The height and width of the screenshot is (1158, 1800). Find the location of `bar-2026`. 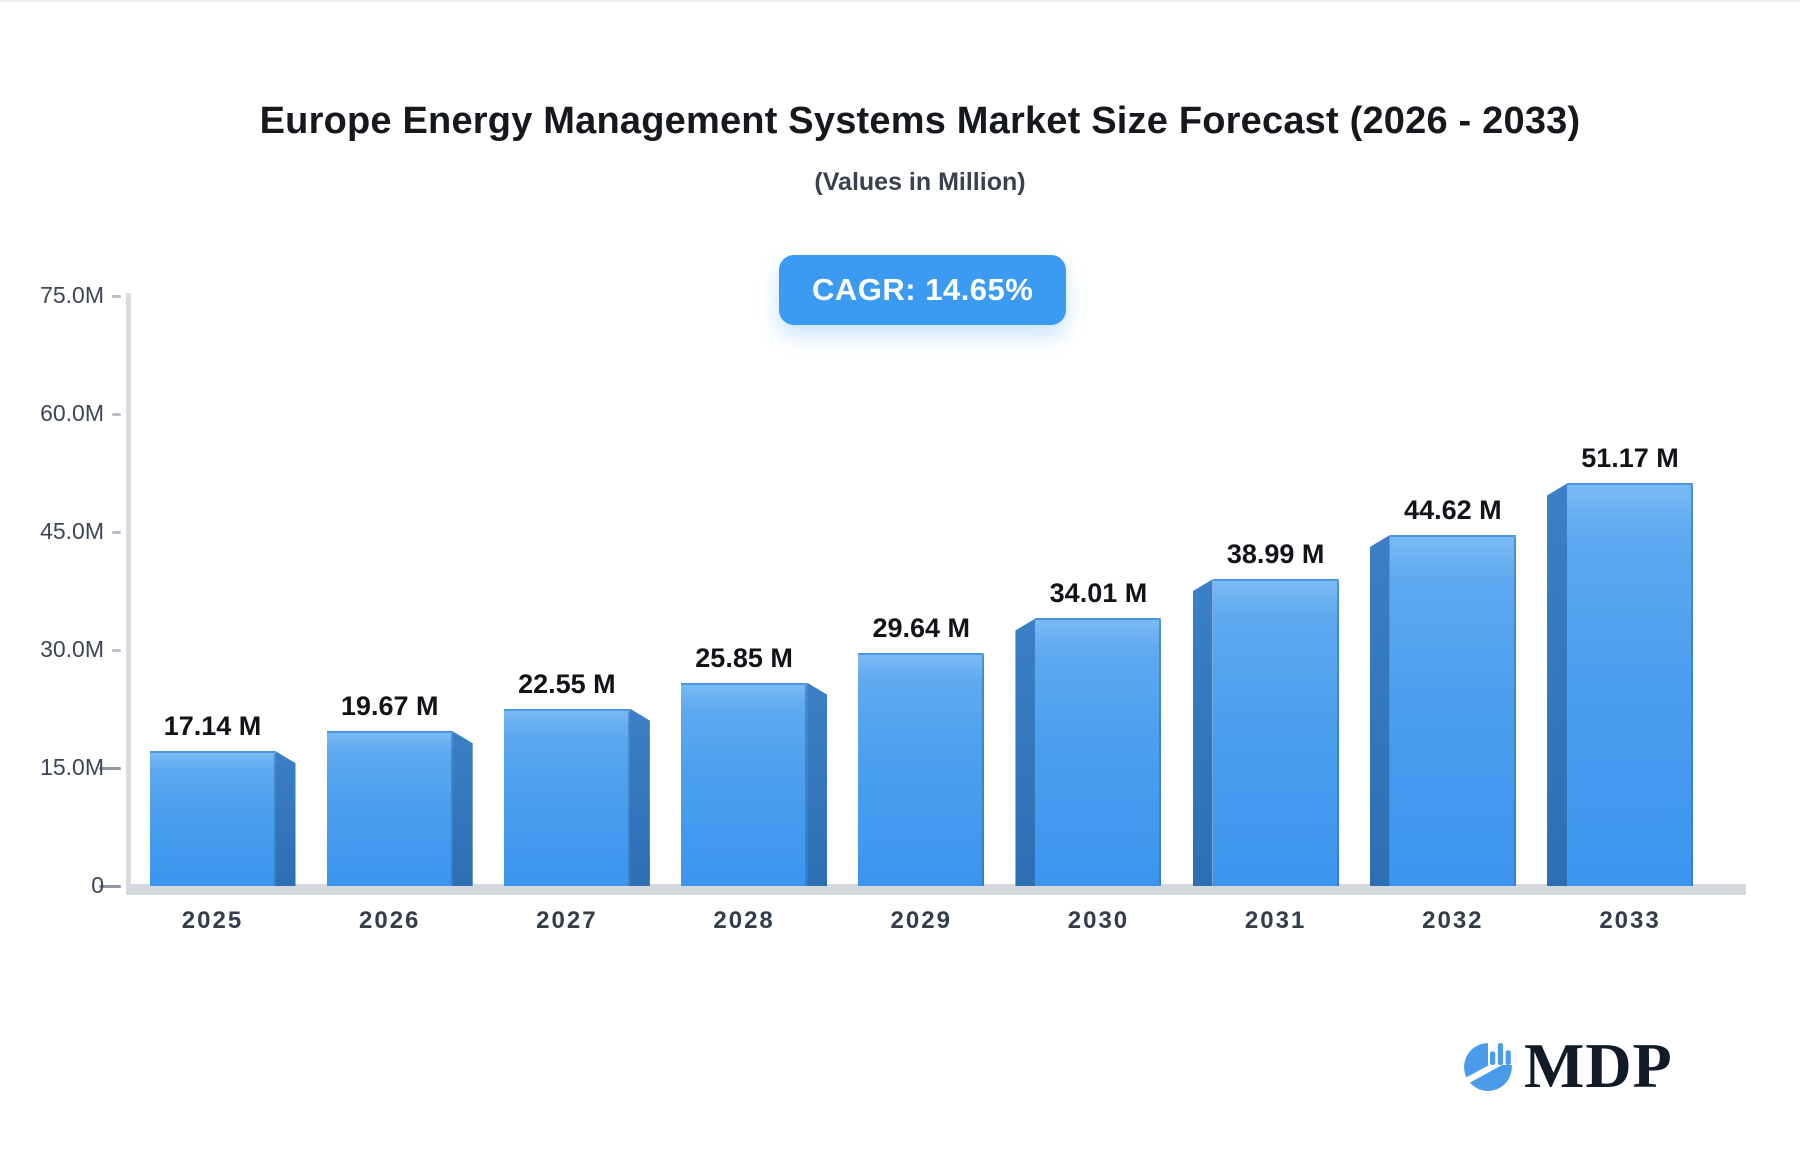

bar-2026 is located at coordinates (389, 808).